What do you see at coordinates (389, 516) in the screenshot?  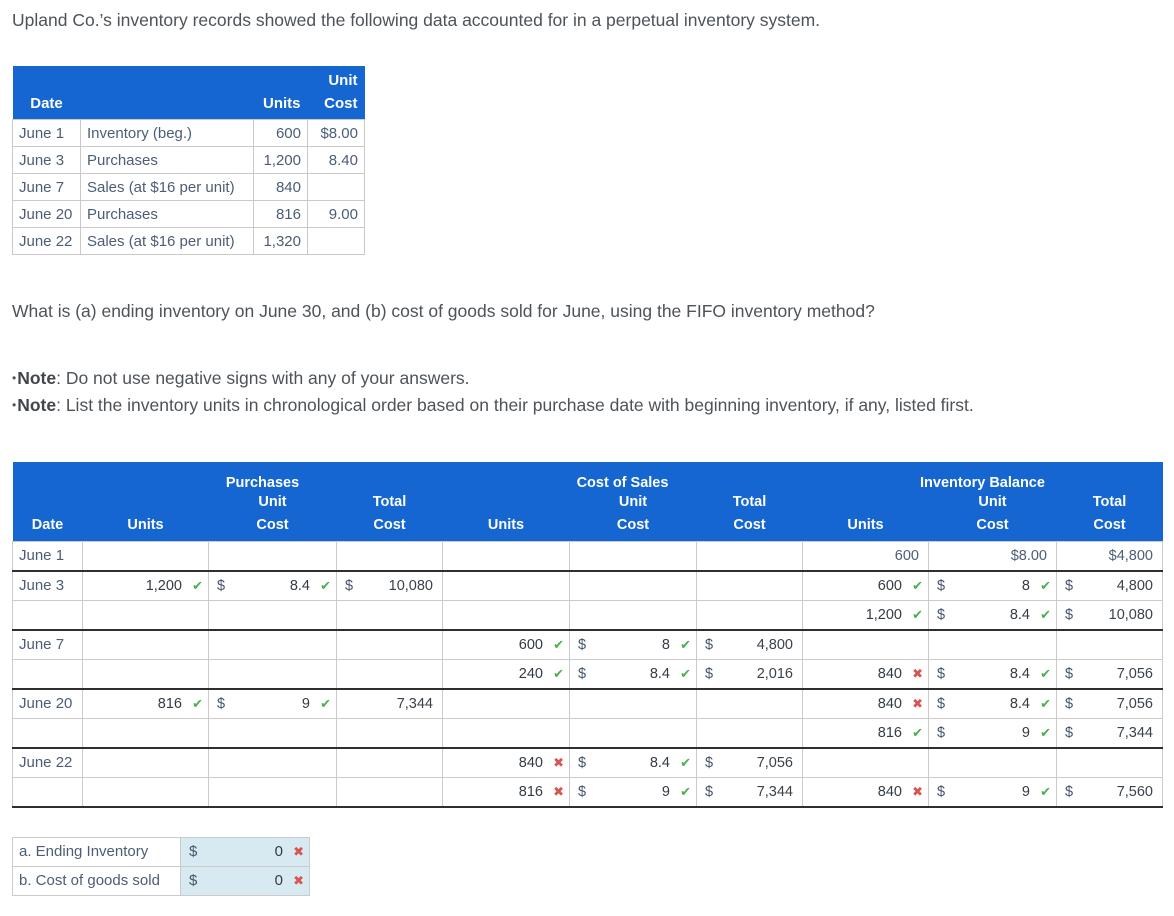 I see `col-header-total-cost: Total Cost` at bounding box center [389, 516].